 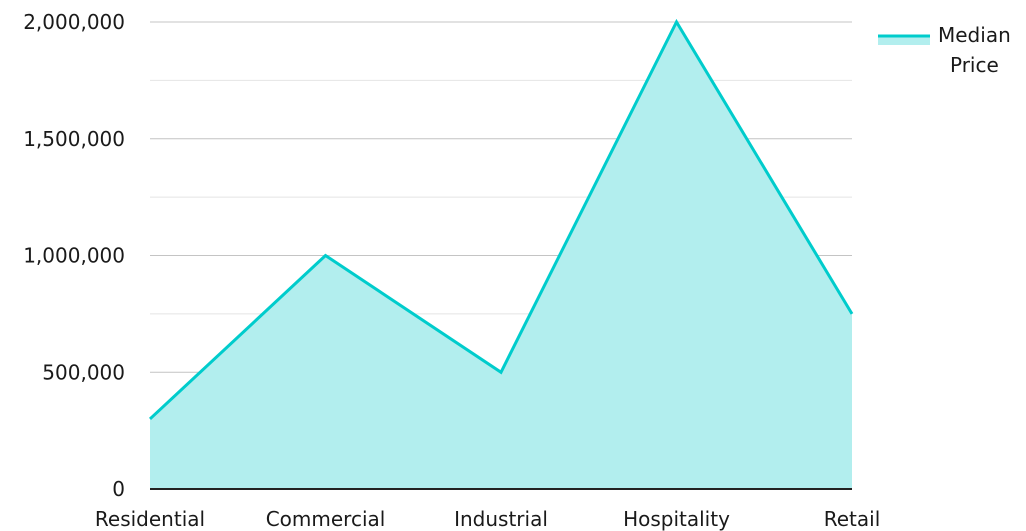 What do you see at coordinates (150, 519) in the screenshot?
I see `x-tick-label: Residential` at bounding box center [150, 519].